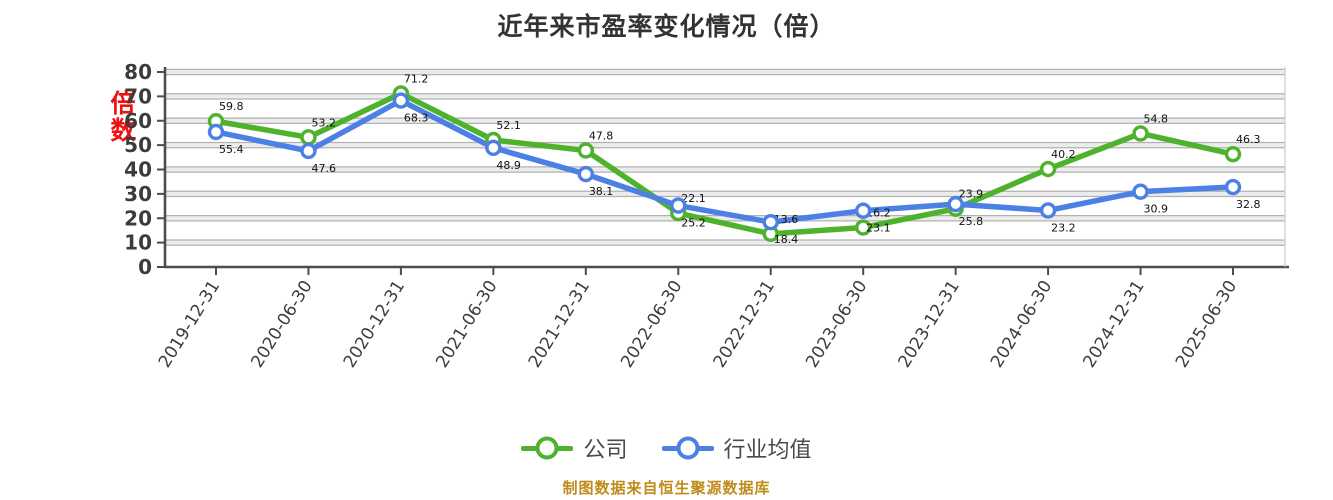 The width and height of the screenshot is (1333, 500). What do you see at coordinates (1206, 324) in the screenshot?
I see `x-tick-label: 2025-06-30` at bounding box center [1206, 324].